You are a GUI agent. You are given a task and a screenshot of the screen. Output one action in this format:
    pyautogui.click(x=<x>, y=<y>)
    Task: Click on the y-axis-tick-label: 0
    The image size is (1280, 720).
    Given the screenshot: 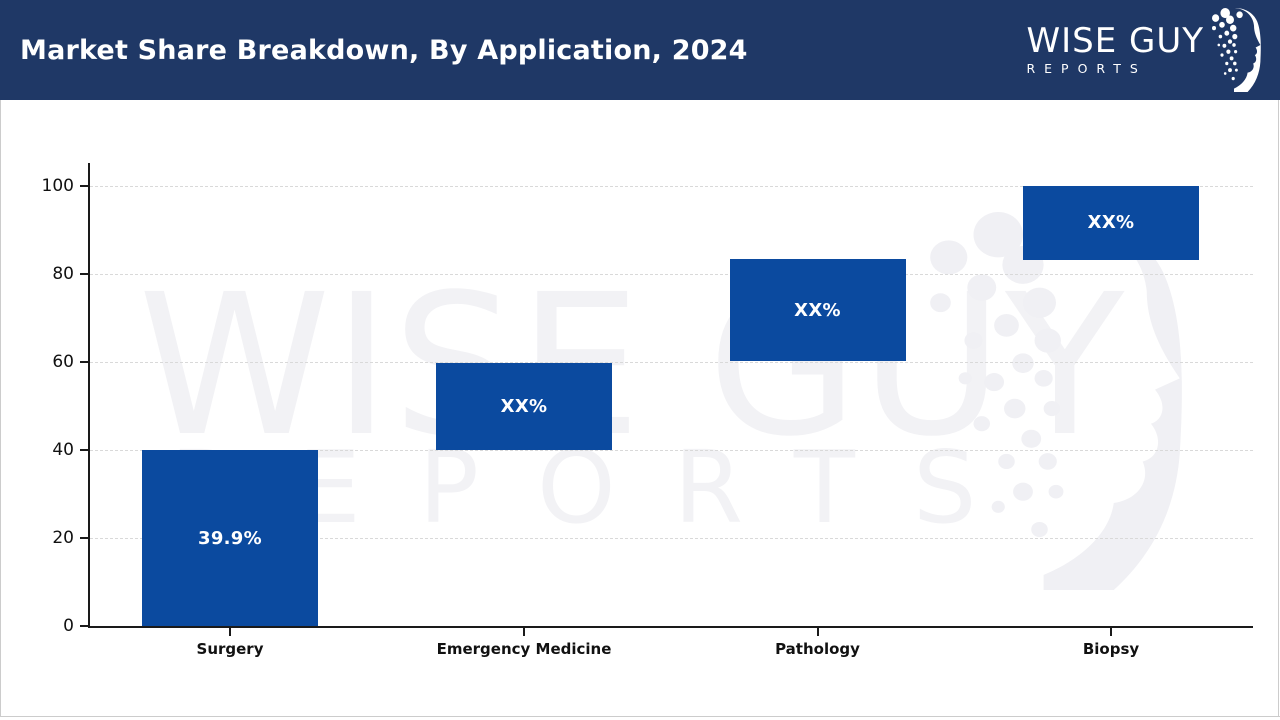 What is the action you would take?
    pyautogui.click(x=68, y=626)
    